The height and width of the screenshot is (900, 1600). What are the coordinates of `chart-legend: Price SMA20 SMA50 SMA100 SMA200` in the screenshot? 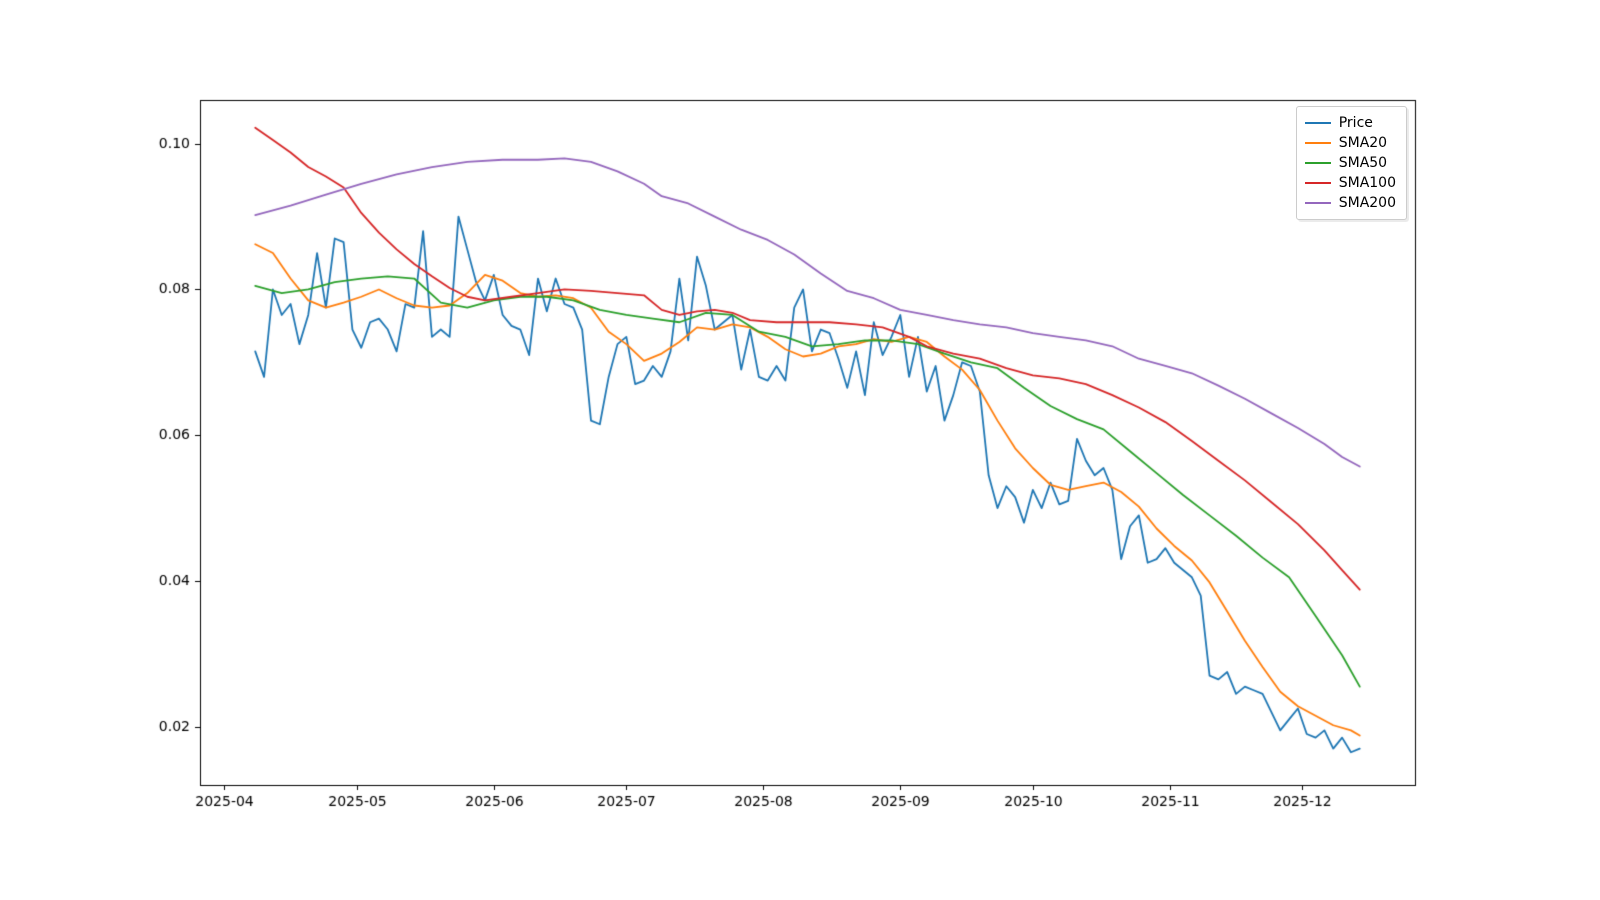 It's located at (1351, 163).